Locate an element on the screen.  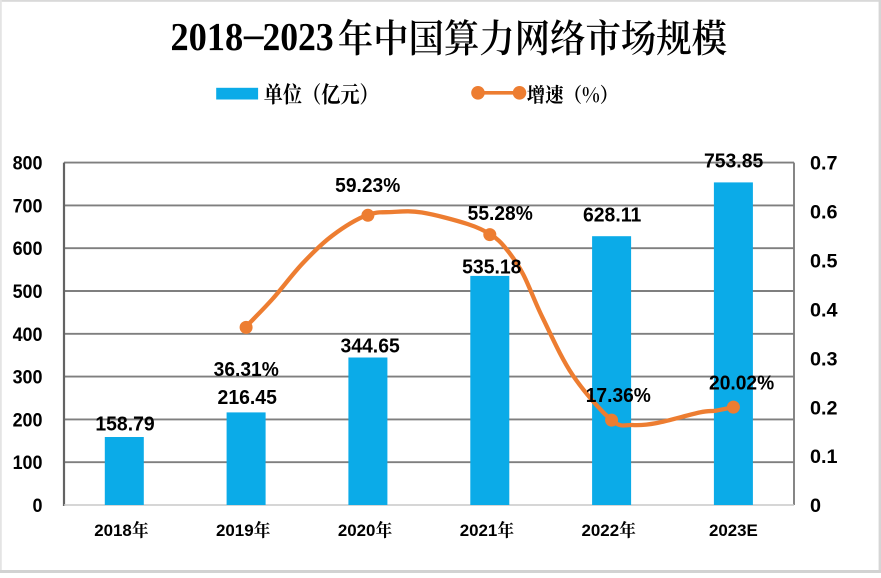
svg-text: 700 is located at coordinates (28, 206).